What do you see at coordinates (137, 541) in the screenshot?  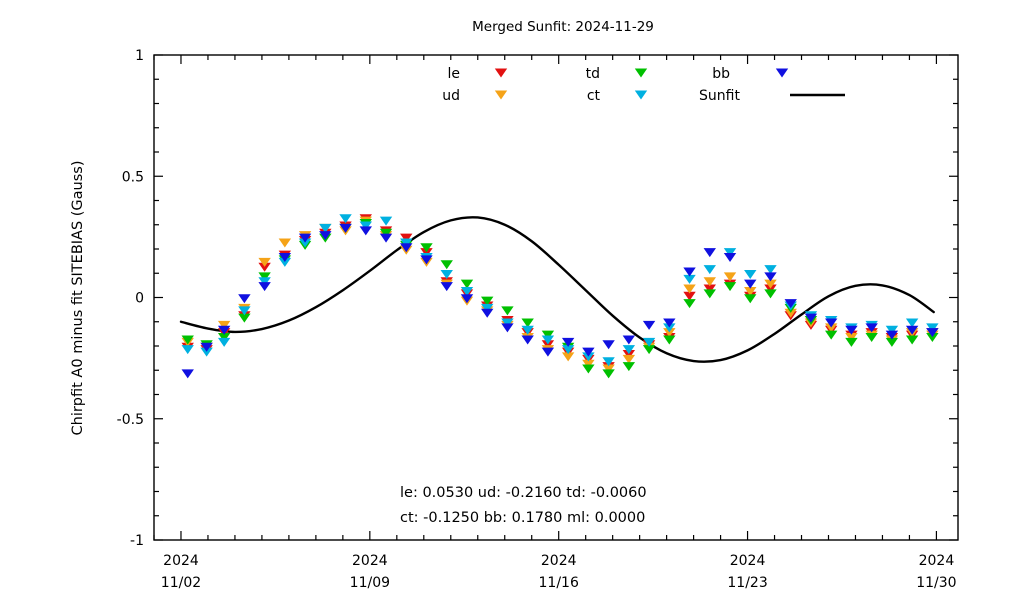 I see `y-tick-label: -1` at bounding box center [137, 541].